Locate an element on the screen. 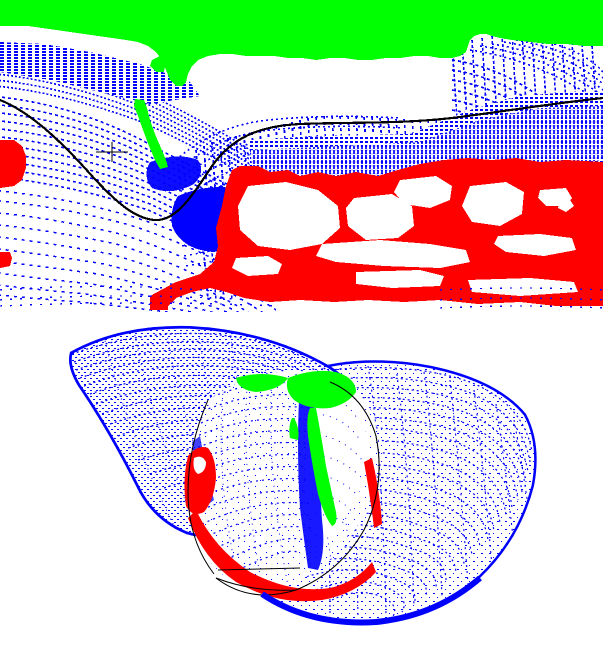 This screenshot has width=603, height=645. red-lower-seam is located at coordinates (282, 556).